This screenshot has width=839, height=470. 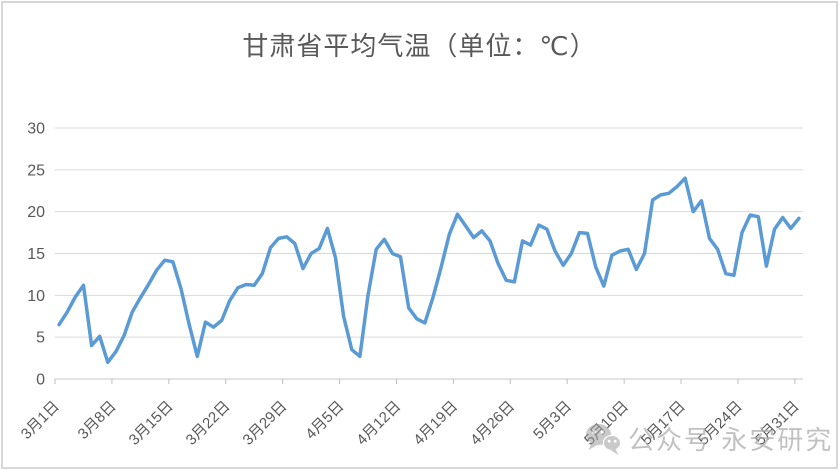 I want to click on x-axis-label: 4月19日, so click(x=435, y=423).